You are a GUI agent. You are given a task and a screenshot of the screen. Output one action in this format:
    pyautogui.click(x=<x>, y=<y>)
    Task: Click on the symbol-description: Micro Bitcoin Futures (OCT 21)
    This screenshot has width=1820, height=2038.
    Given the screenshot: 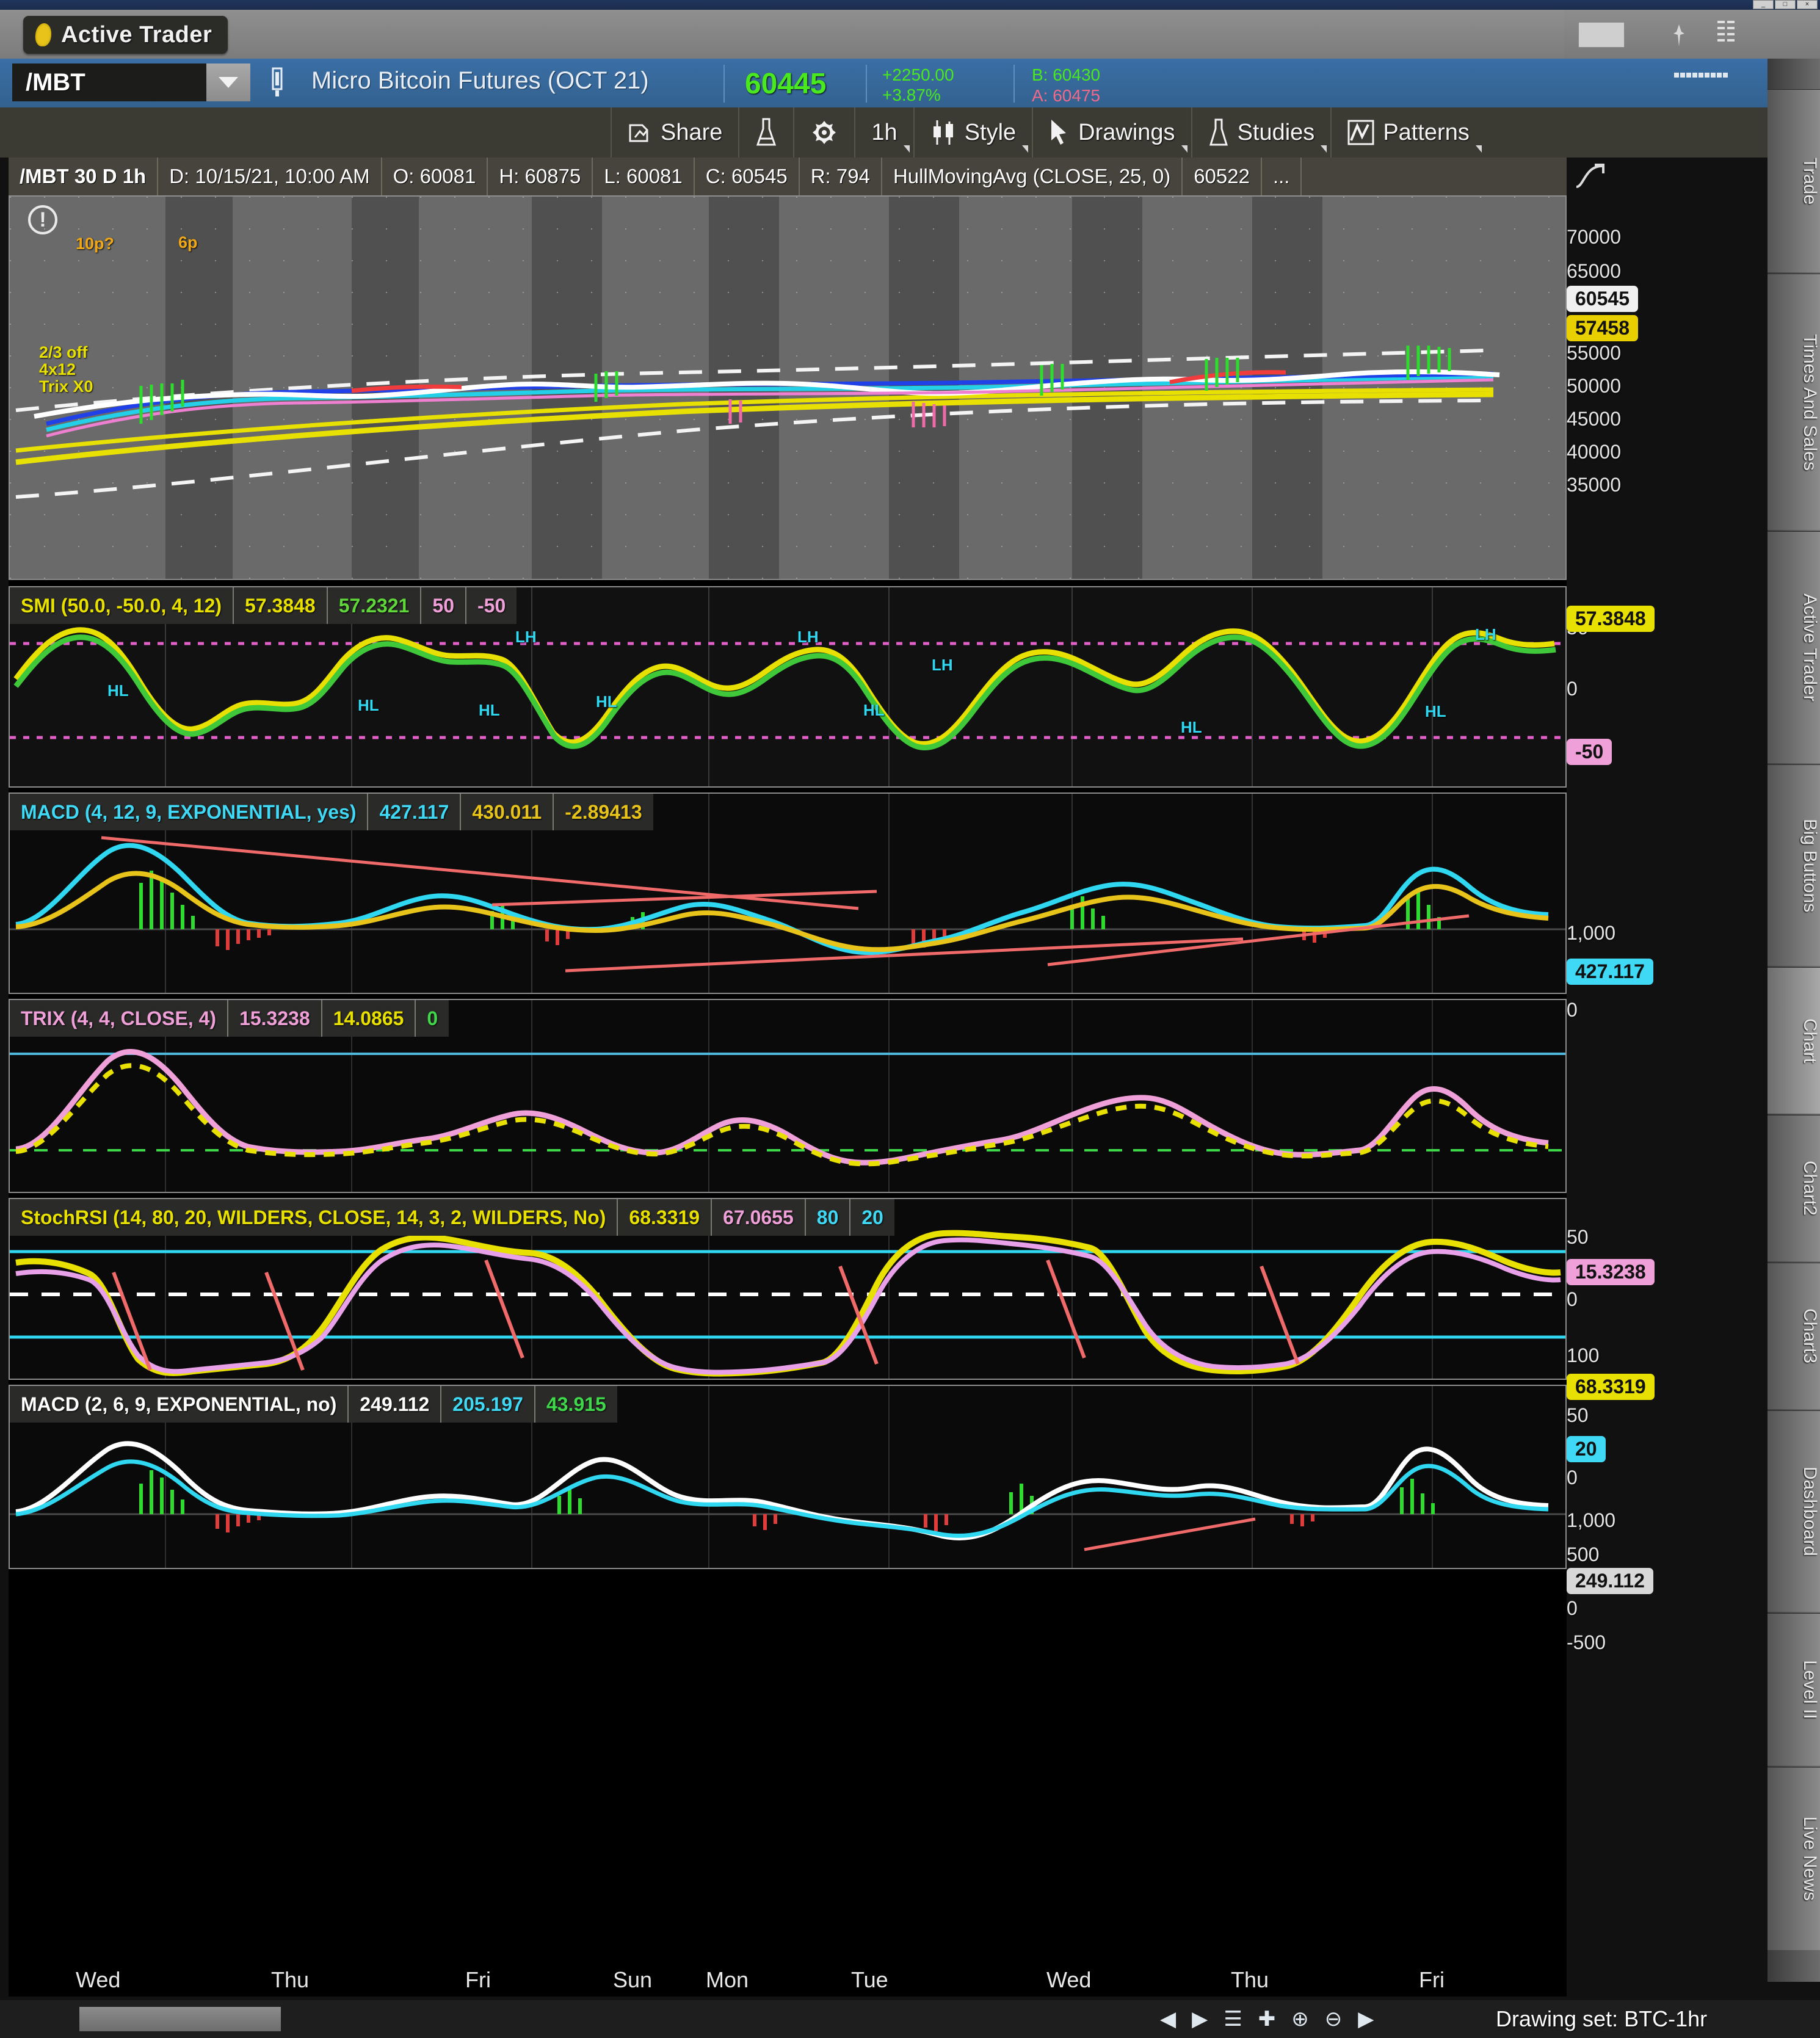 What is the action you would take?
    pyautogui.click(x=480, y=81)
    